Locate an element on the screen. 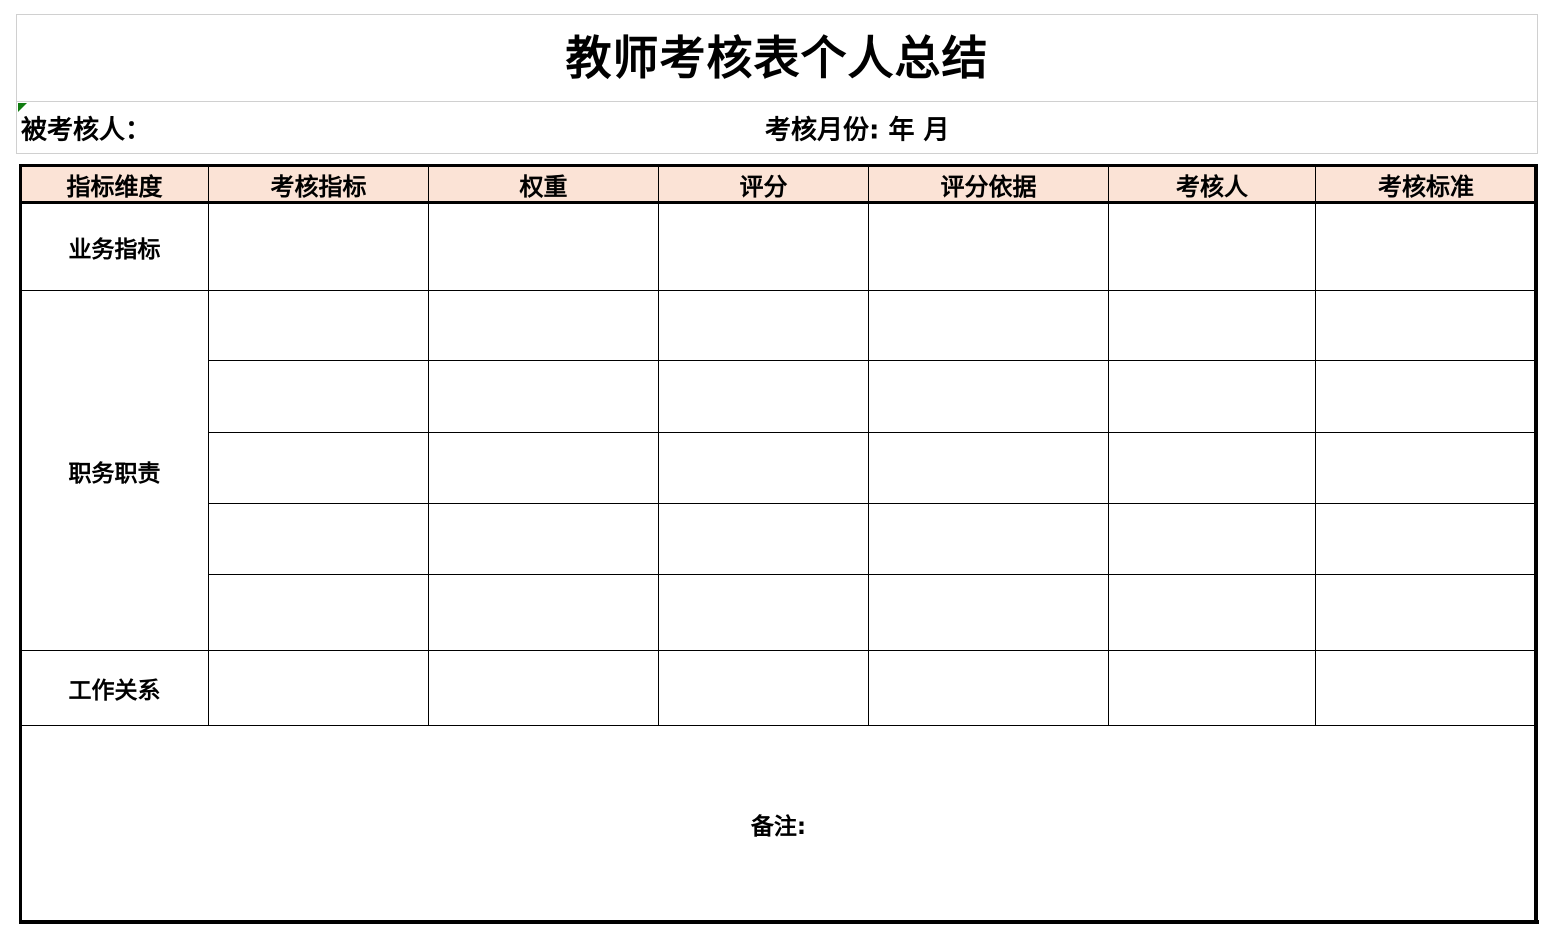  column-header-basis: 评分依据 is located at coordinates (988, 184).